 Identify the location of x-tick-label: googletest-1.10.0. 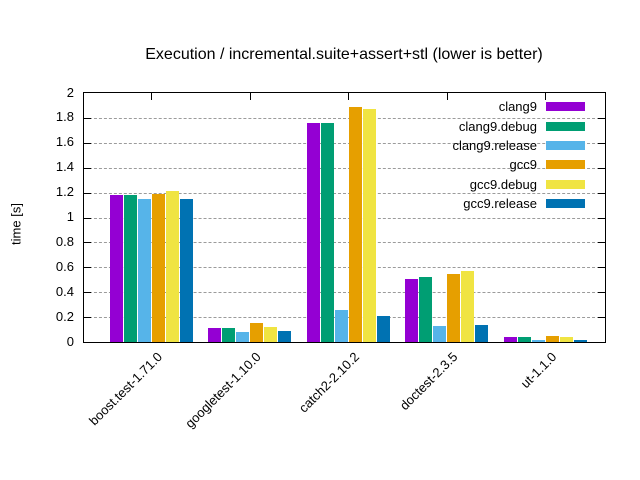
(223, 390).